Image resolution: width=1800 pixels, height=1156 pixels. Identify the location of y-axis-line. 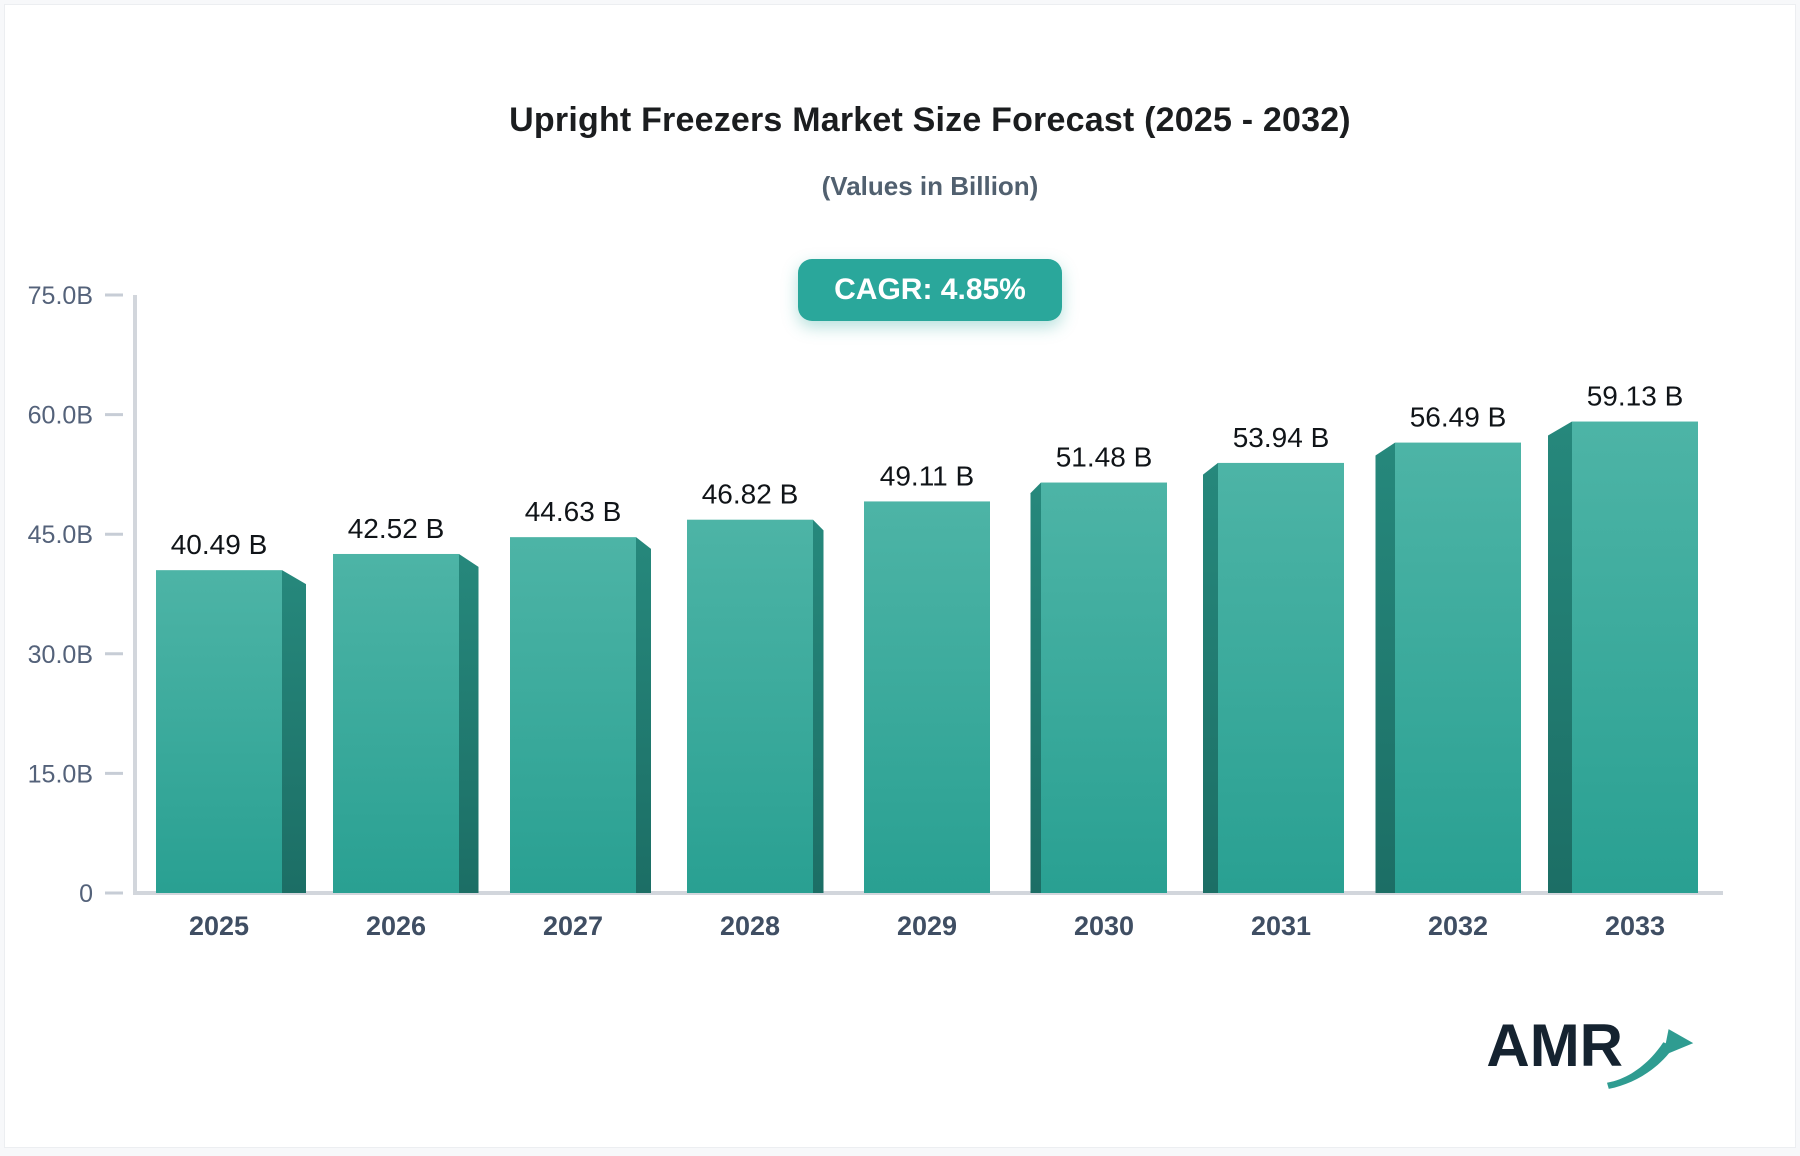
(135, 594).